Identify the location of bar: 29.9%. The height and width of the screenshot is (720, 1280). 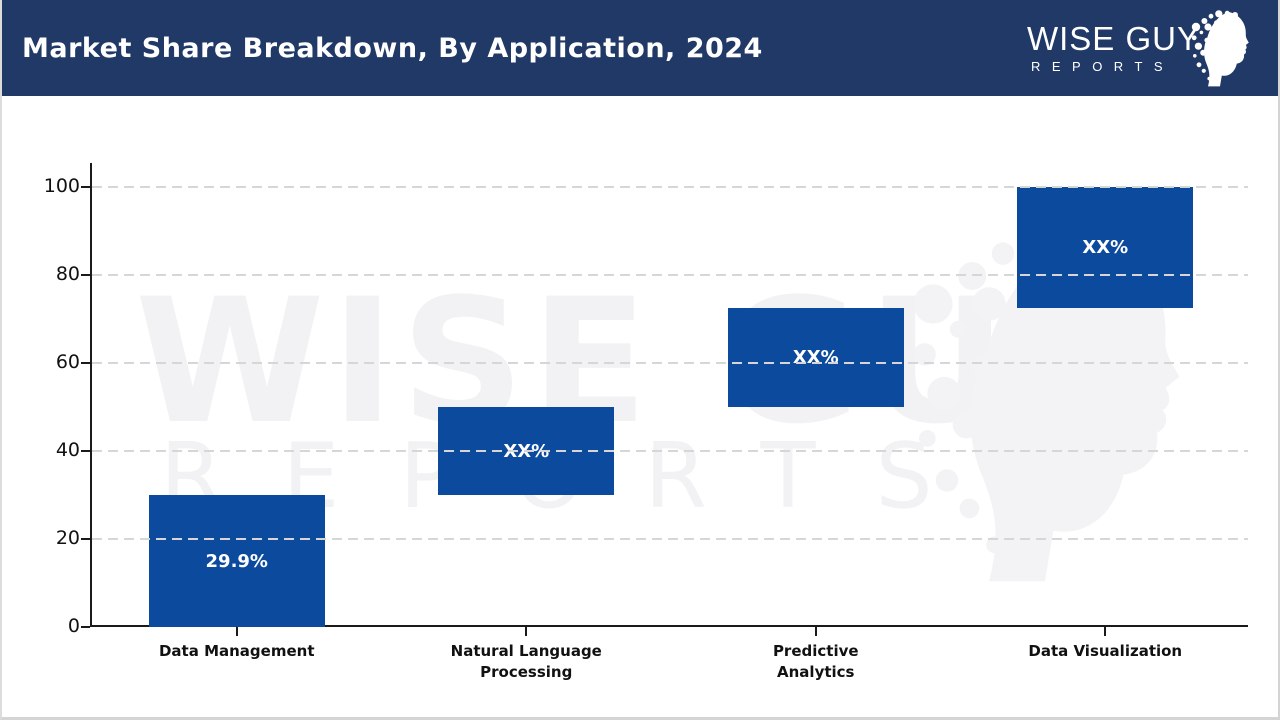
(236, 561).